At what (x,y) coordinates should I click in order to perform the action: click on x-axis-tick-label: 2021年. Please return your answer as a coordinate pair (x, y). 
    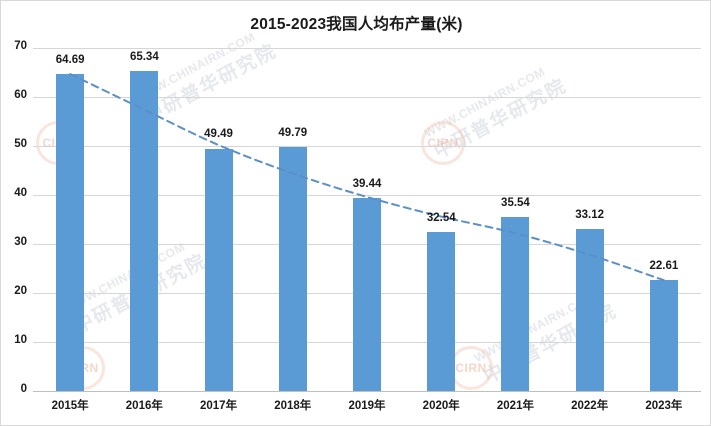
    Looking at the image, I should click on (515, 406).